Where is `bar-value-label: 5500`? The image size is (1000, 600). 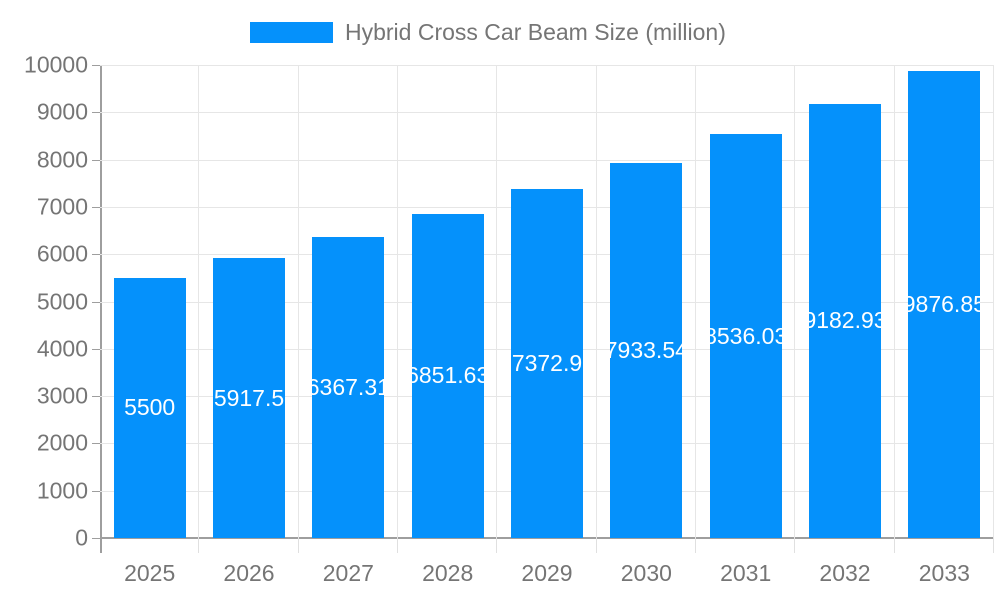
bar-value-label: 5500 is located at coordinates (150, 407).